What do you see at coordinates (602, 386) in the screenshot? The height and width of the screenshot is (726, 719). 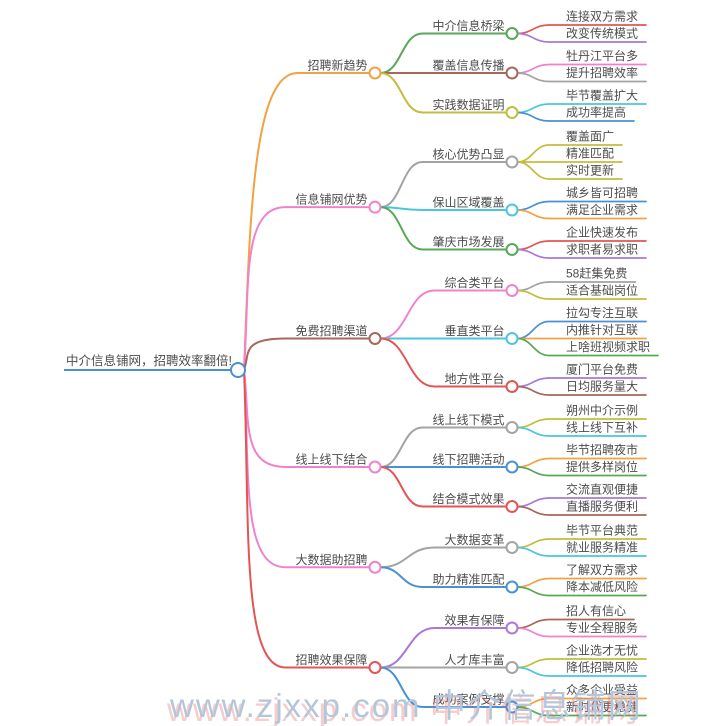 I see `leaf-label: 日均服务量大` at bounding box center [602, 386].